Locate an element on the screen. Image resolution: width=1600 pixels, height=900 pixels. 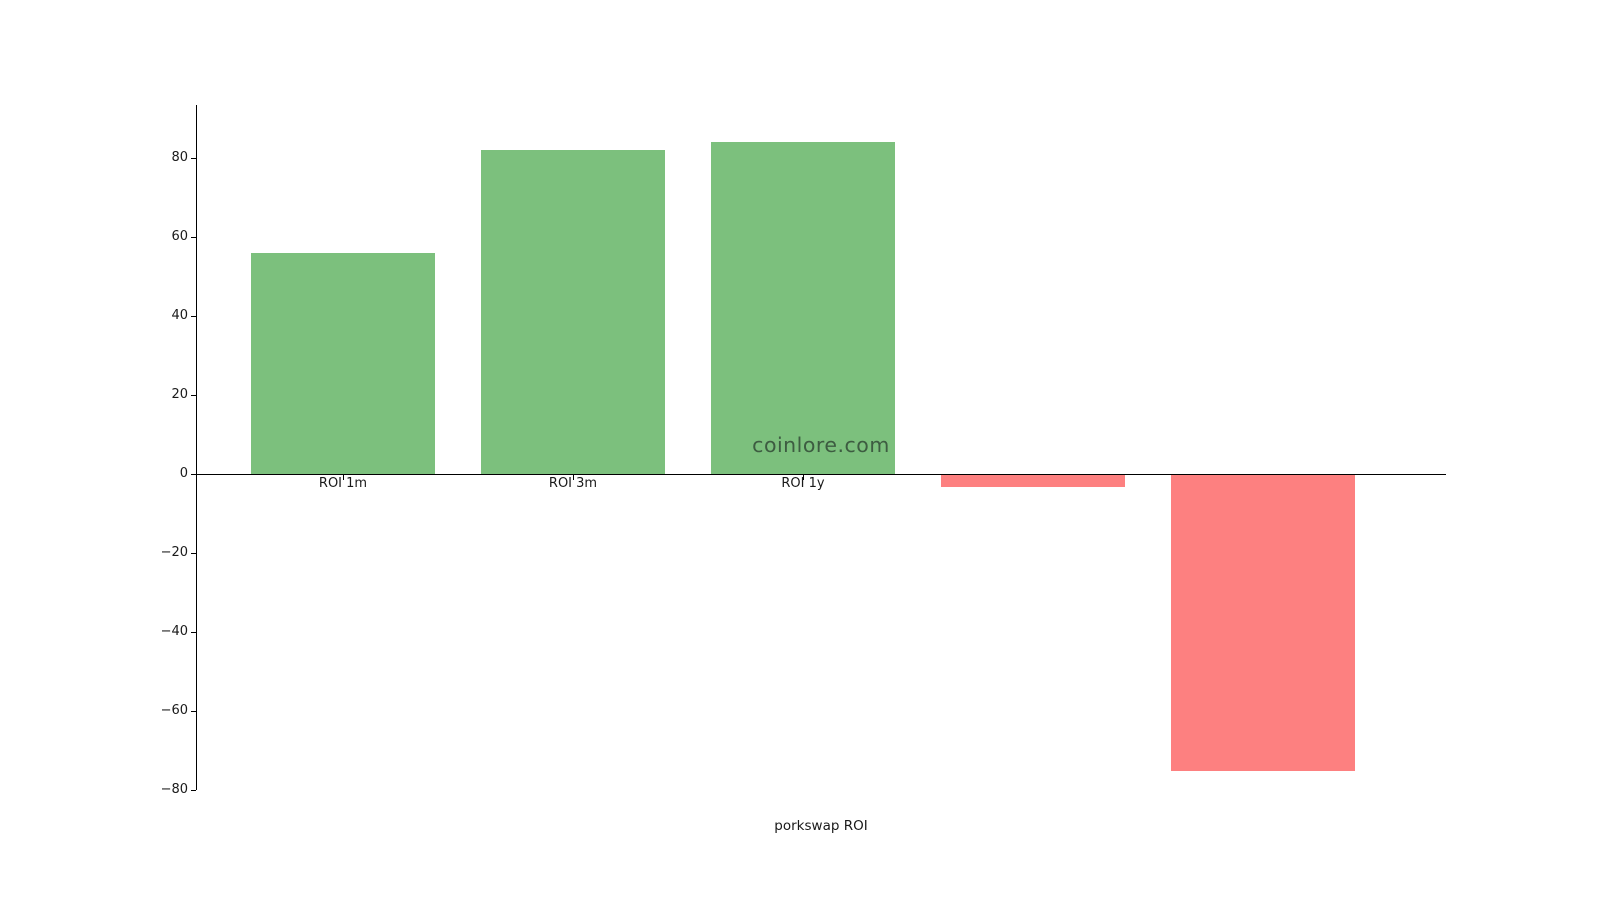
watermark: coinlore.com is located at coordinates (821, 445).